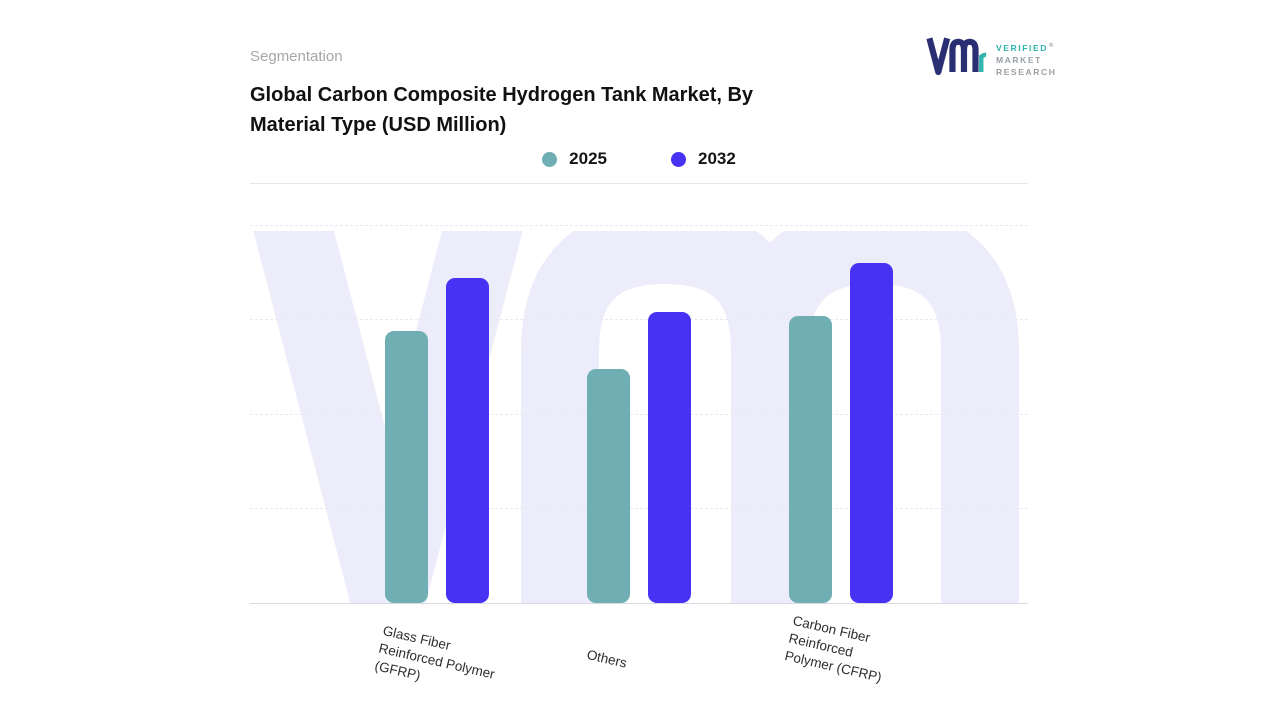  What do you see at coordinates (378, 125) in the screenshot?
I see `chart-title-line2: Material Type (USD Million)` at bounding box center [378, 125].